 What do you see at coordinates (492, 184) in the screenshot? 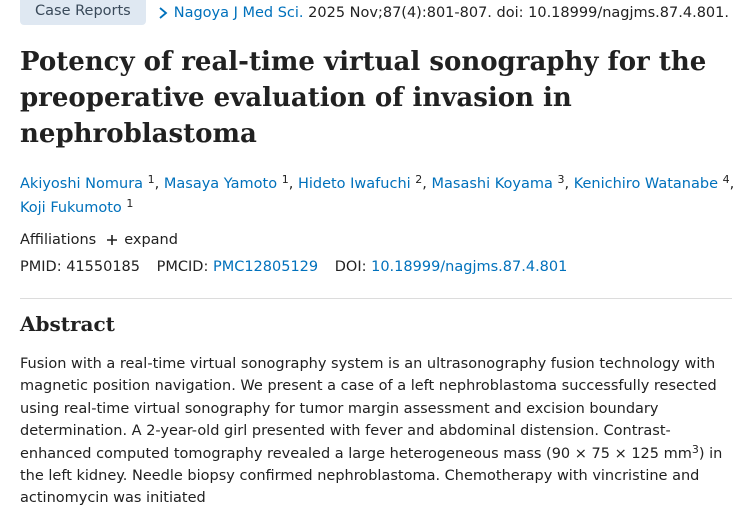
I see `author-link: Masashi Koyama` at bounding box center [492, 184].